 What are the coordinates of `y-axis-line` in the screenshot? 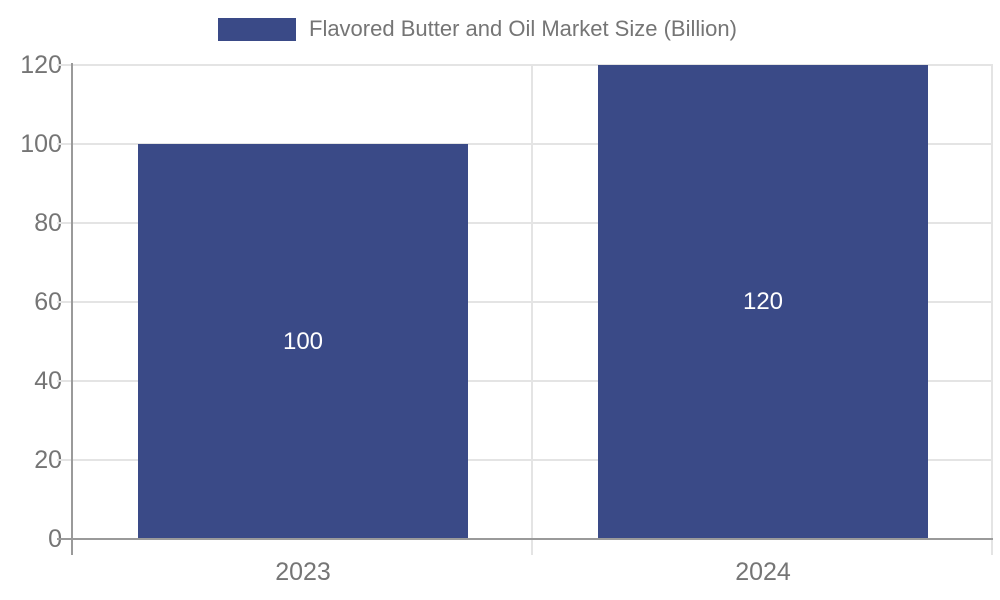 It's located at (72, 309).